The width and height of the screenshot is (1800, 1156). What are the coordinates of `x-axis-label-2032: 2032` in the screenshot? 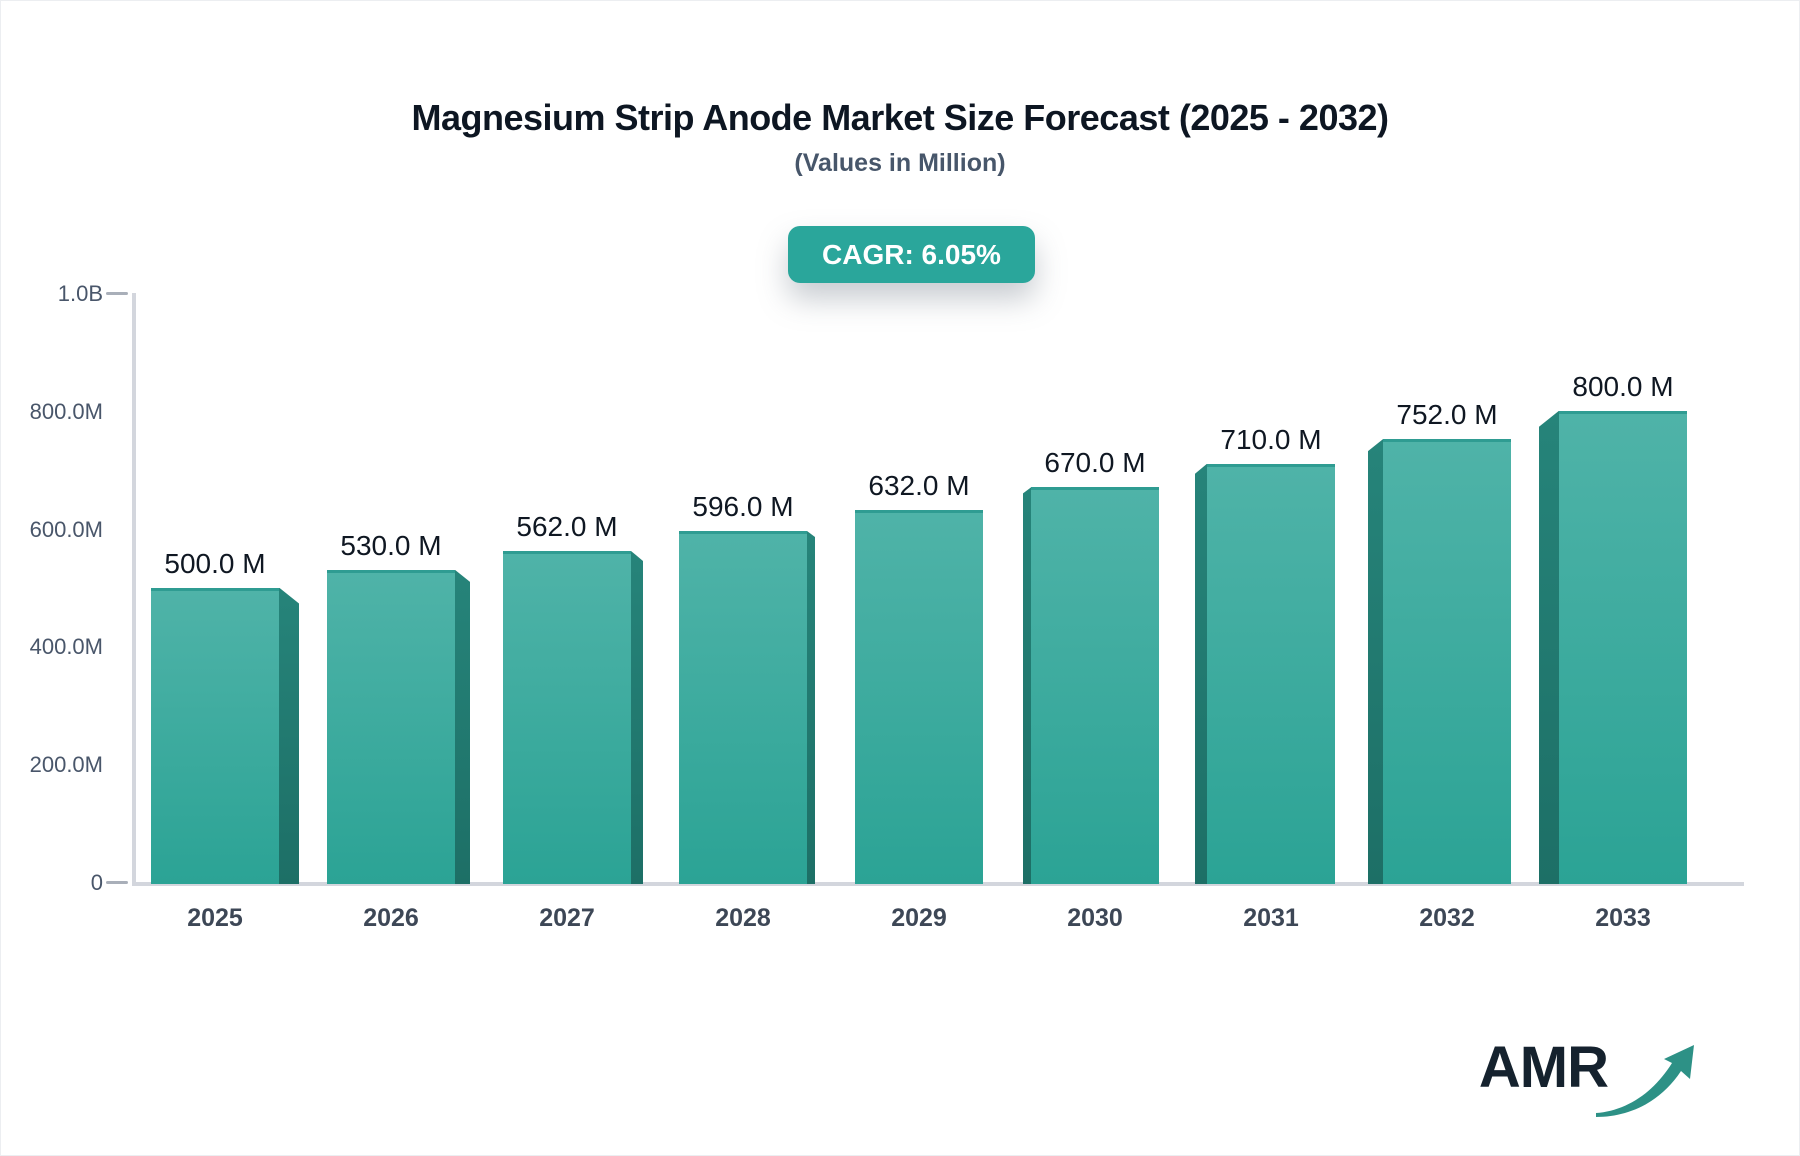 It's located at (1447, 918).